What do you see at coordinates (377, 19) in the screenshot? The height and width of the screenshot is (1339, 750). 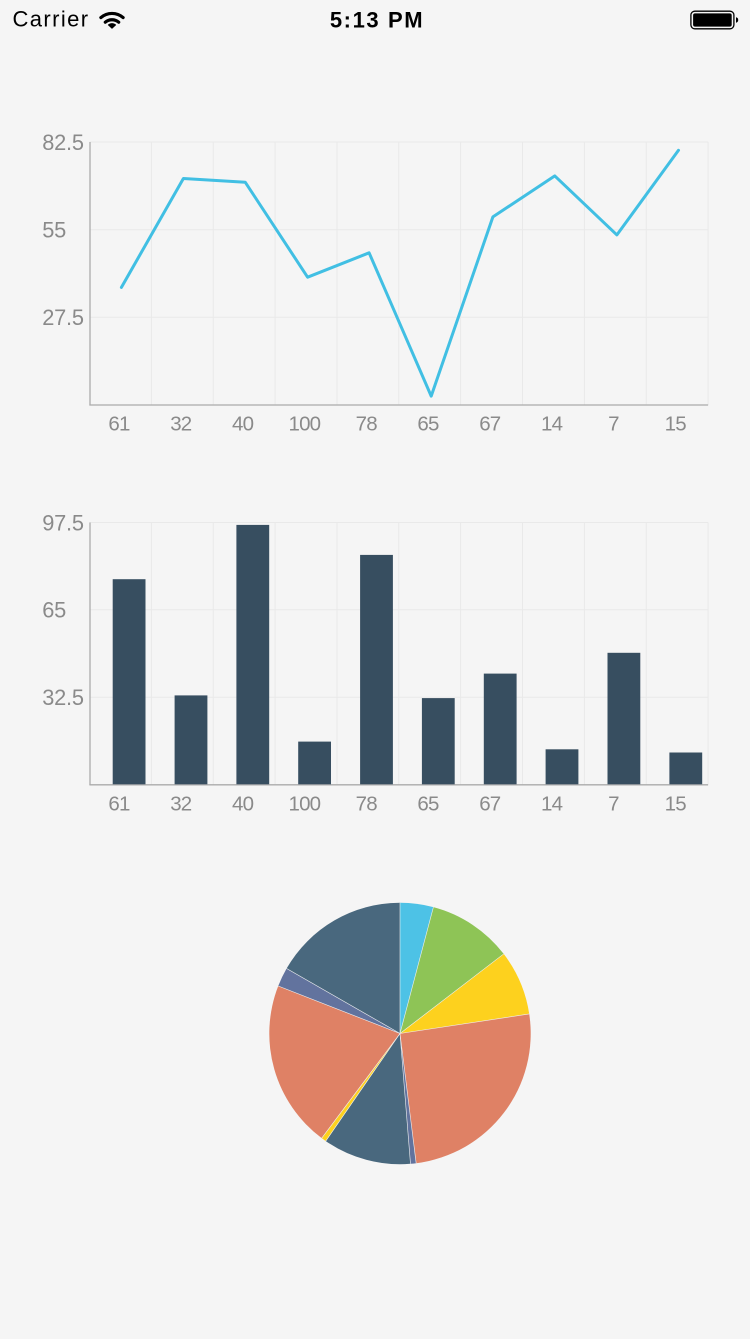 I see `svg-text: 5:13 PM` at bounding box center [377, 19].